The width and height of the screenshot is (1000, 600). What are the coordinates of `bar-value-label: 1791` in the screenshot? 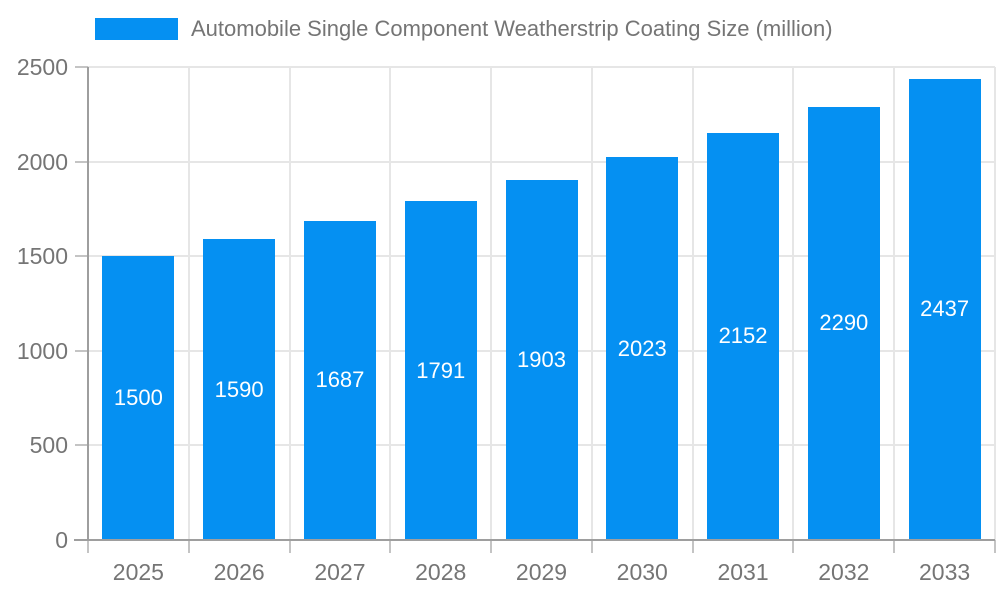 It's located at (441, 370).